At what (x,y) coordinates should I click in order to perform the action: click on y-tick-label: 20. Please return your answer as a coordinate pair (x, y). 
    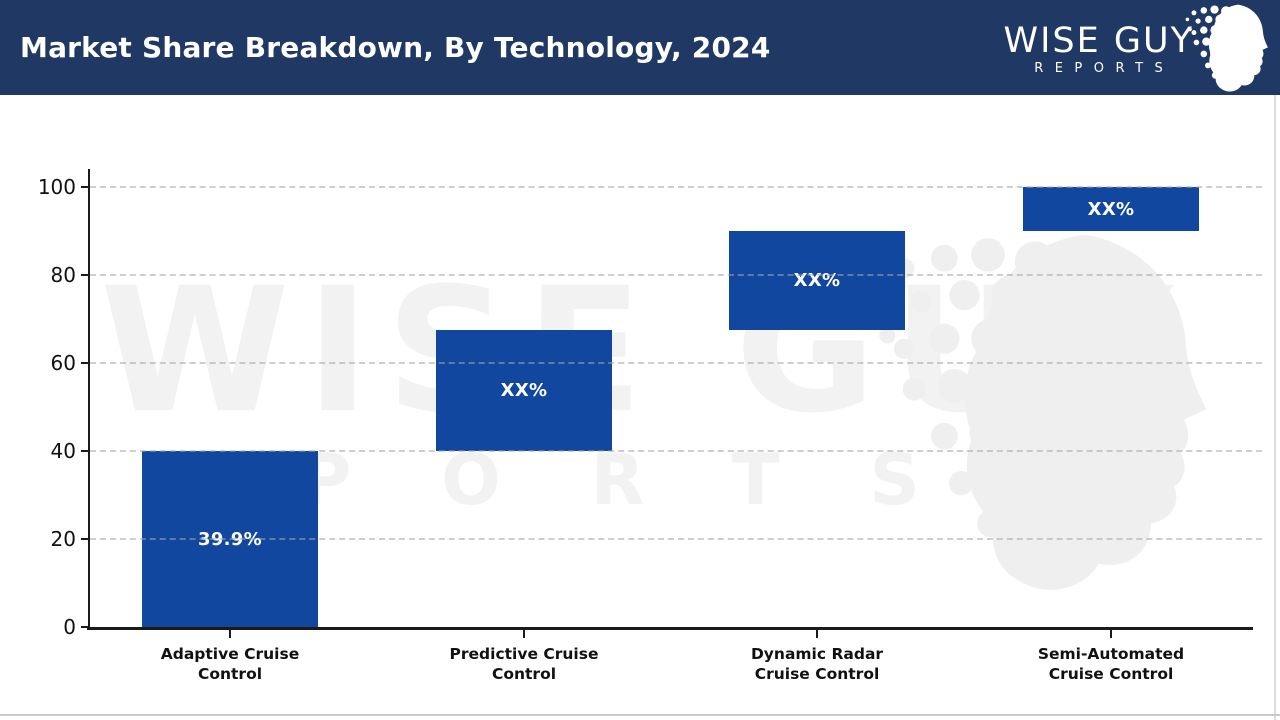
    Looking at the image, I should click on (63, 539).